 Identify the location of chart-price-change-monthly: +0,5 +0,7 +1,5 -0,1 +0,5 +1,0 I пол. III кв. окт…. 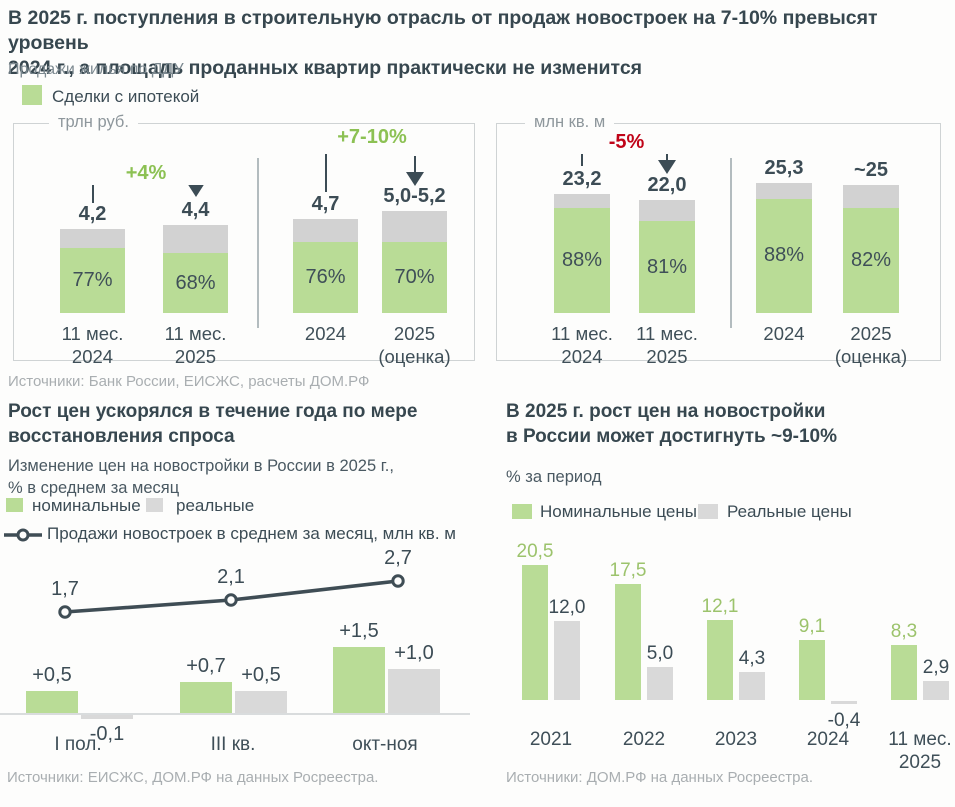
(235, 657).